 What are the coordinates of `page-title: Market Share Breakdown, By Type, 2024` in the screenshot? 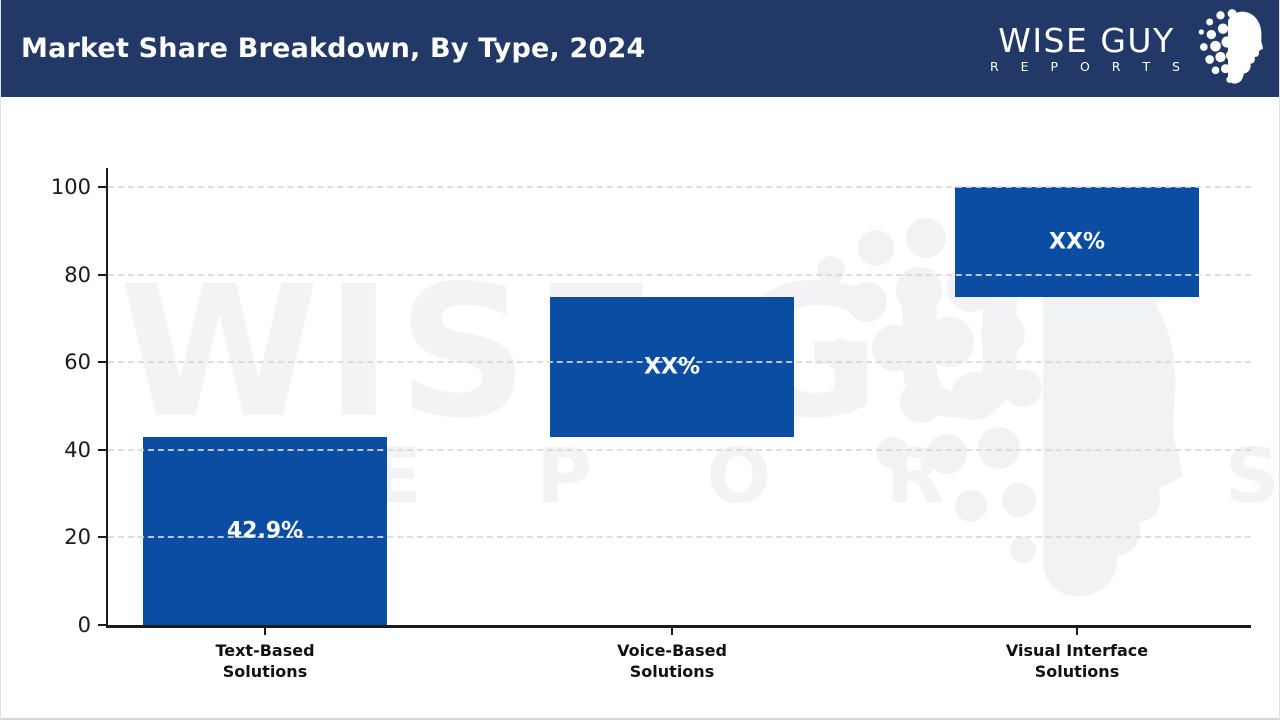 It's located at (333, 48).